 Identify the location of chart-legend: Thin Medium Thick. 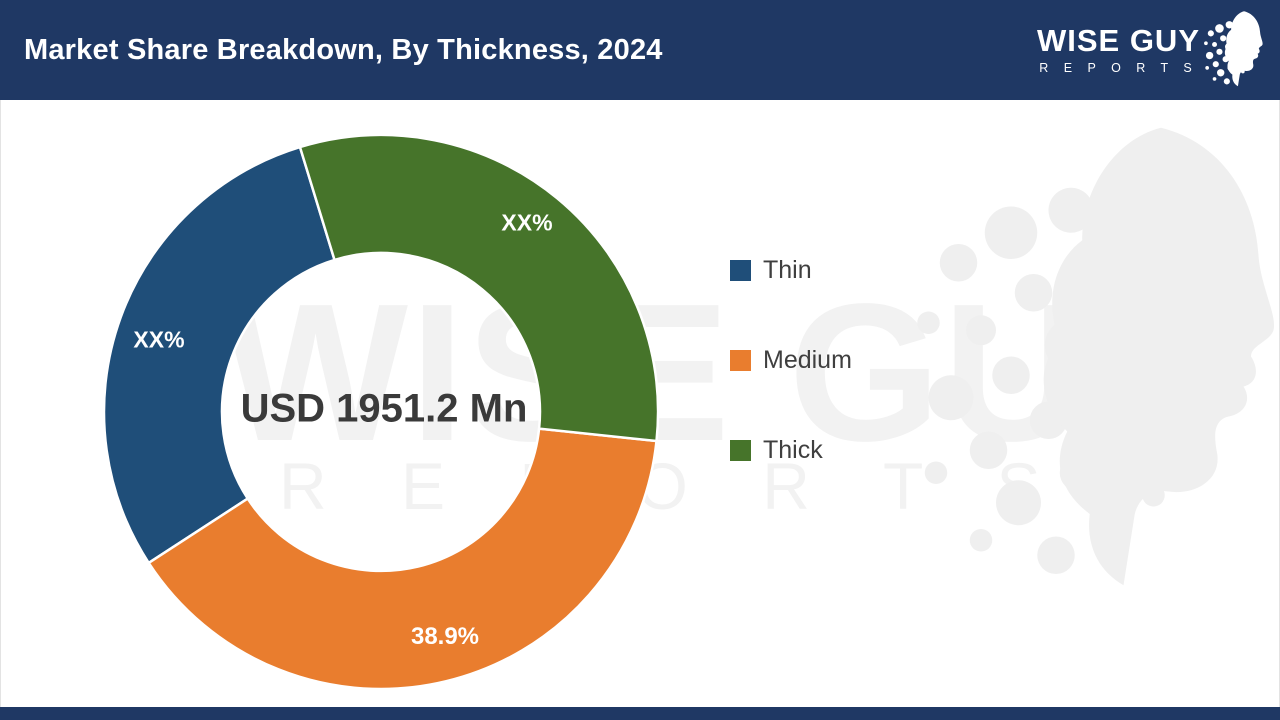
(791, 360).